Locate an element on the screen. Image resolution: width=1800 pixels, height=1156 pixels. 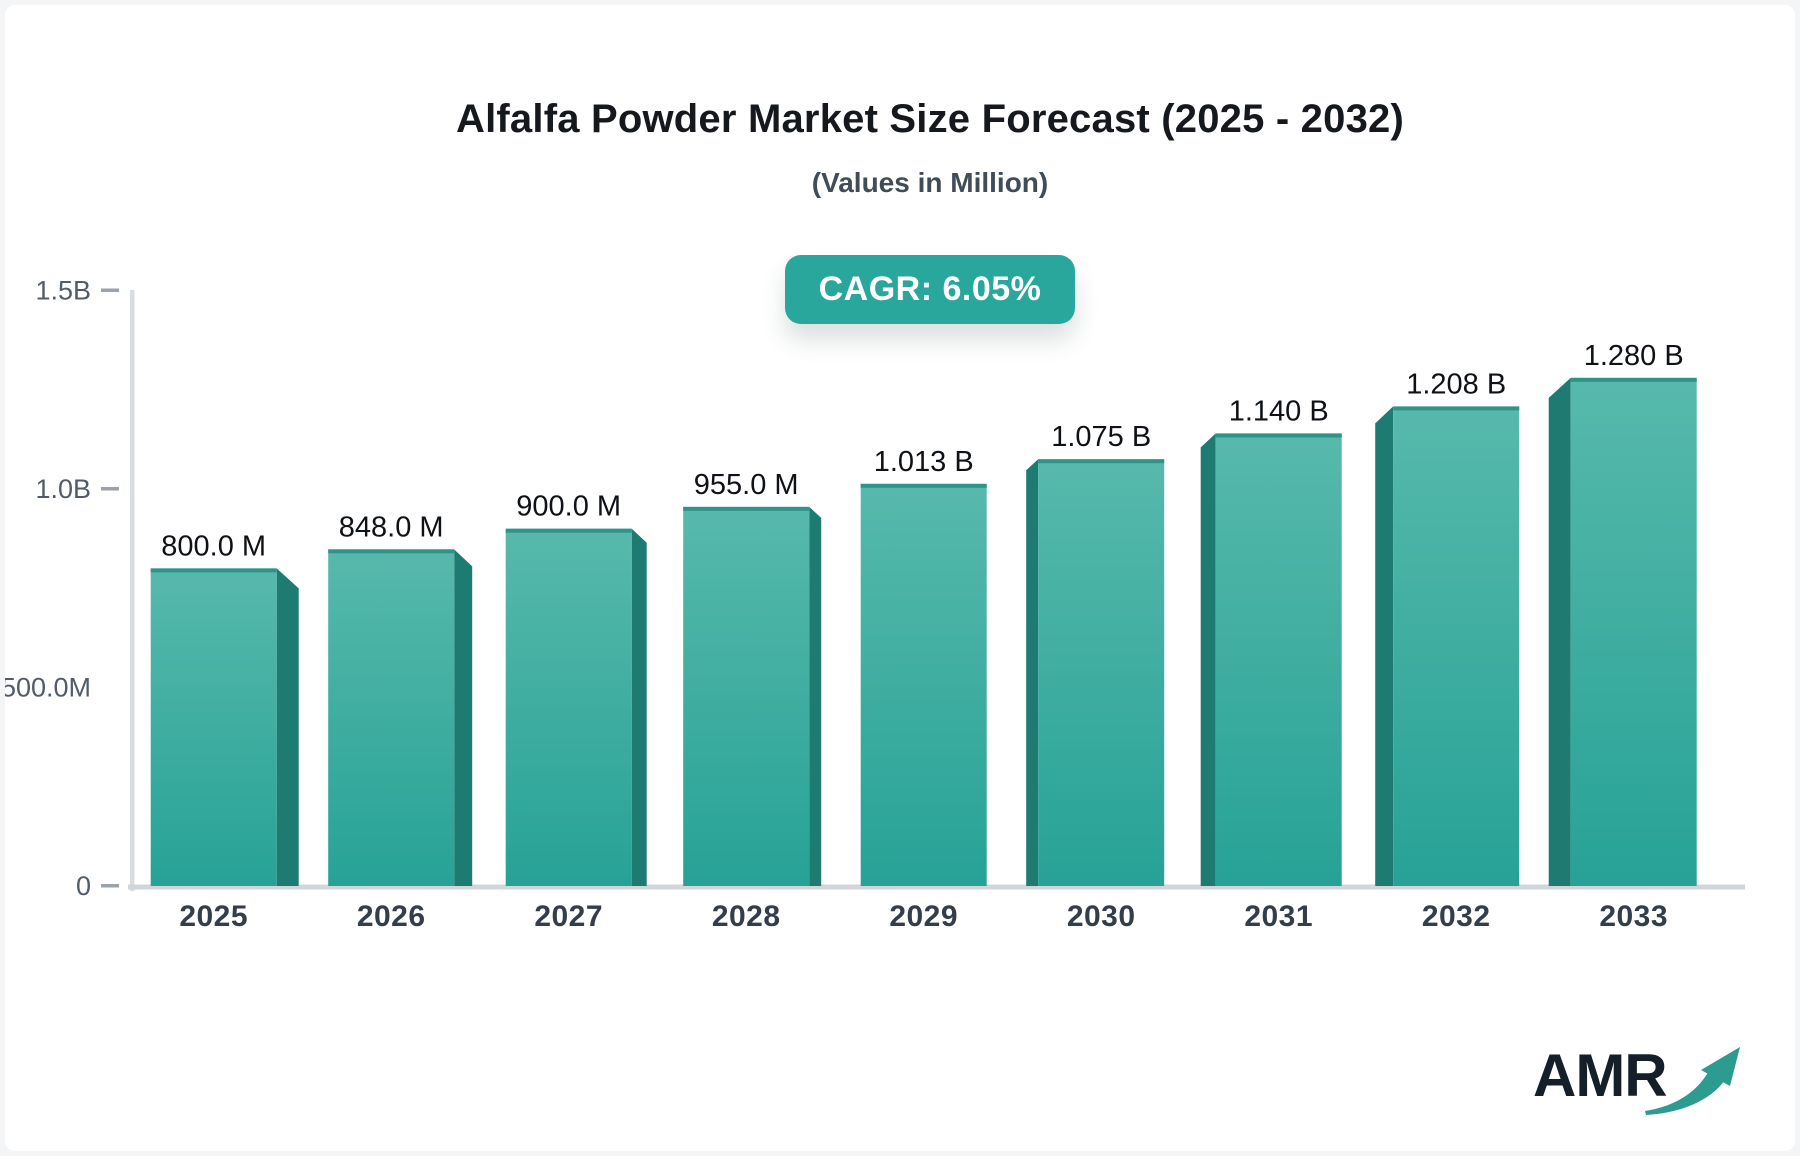
y-axis-tick-label: 1.0B is located at coordinates (63, 489).